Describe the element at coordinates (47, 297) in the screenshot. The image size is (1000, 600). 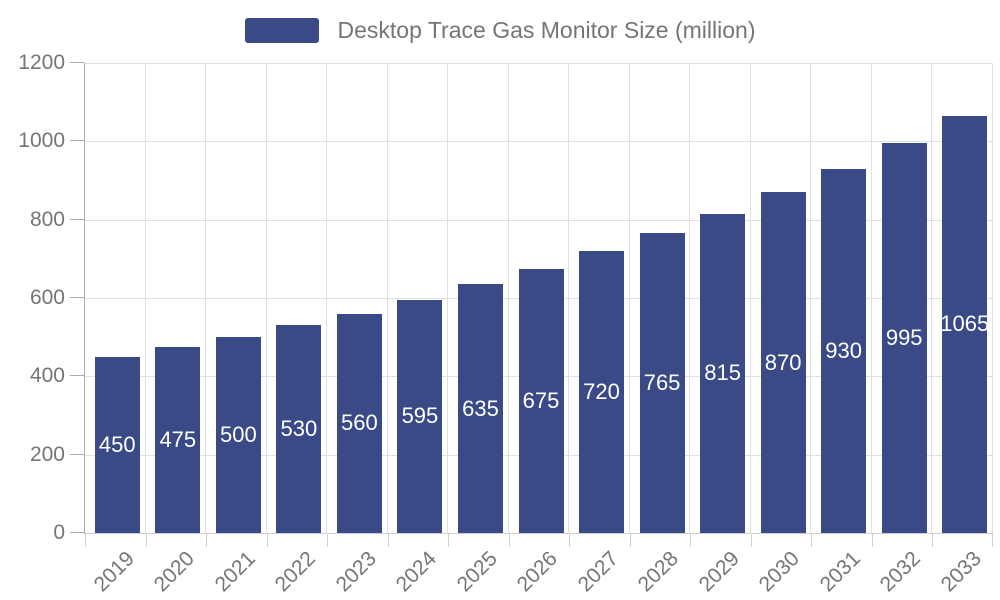
I see `y-axis-label-600: 600` at that location.